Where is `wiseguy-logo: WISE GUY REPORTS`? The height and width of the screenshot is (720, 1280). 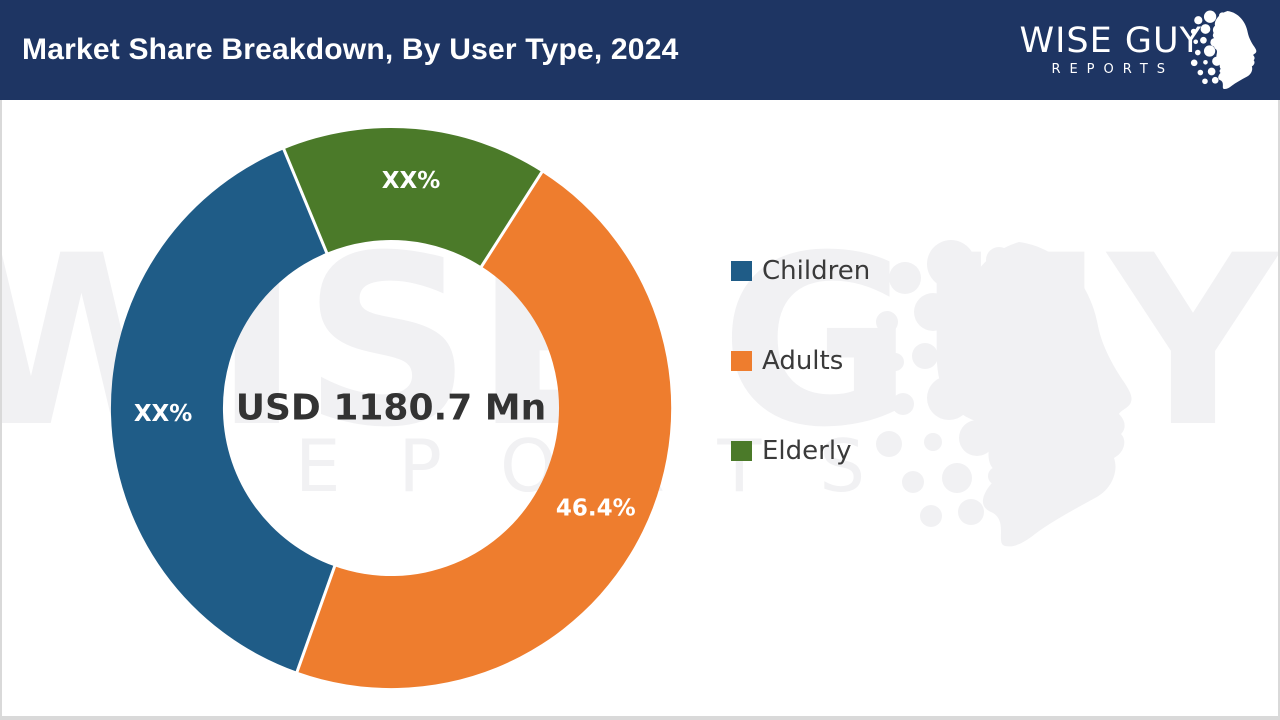 wiseguy-logo: WISE GUY REPORTS is located at coordinates (1142, 50).